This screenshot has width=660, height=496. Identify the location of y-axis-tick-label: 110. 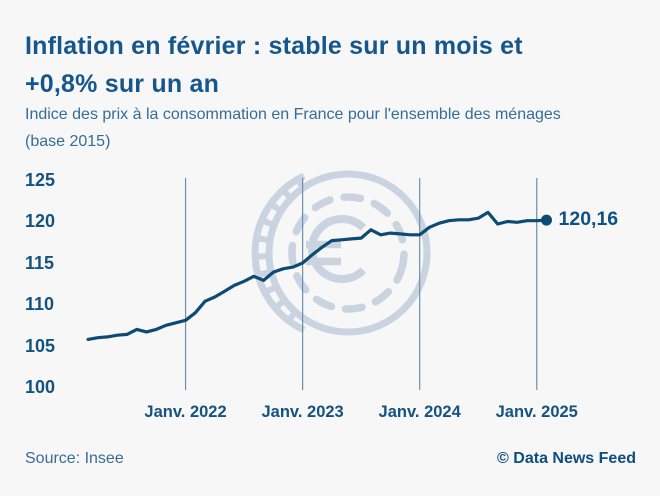
(40, 304).